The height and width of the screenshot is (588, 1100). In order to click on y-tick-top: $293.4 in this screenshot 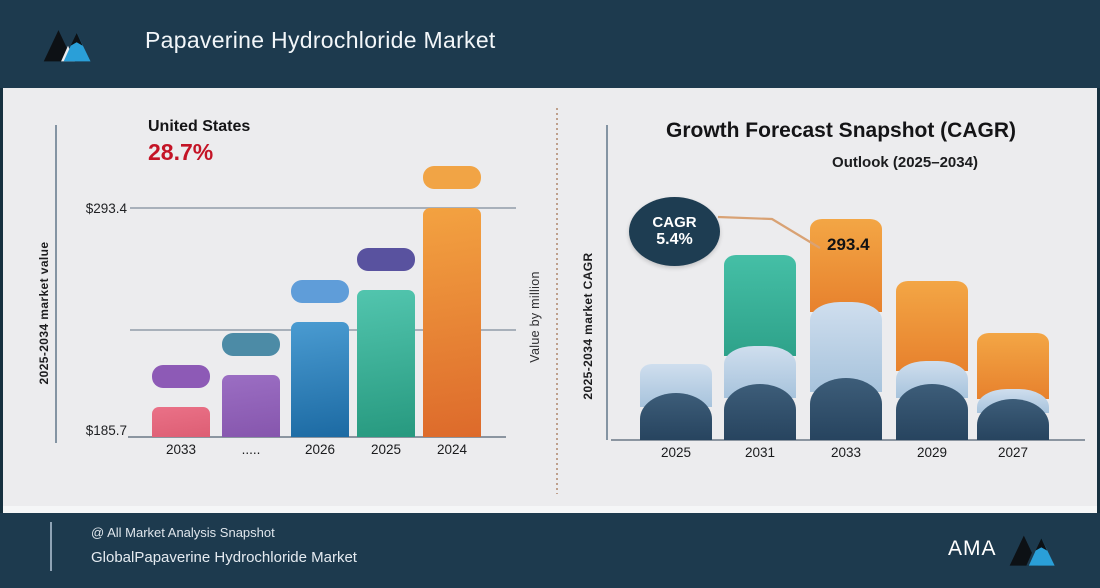, I will do `click(106, 208)`.